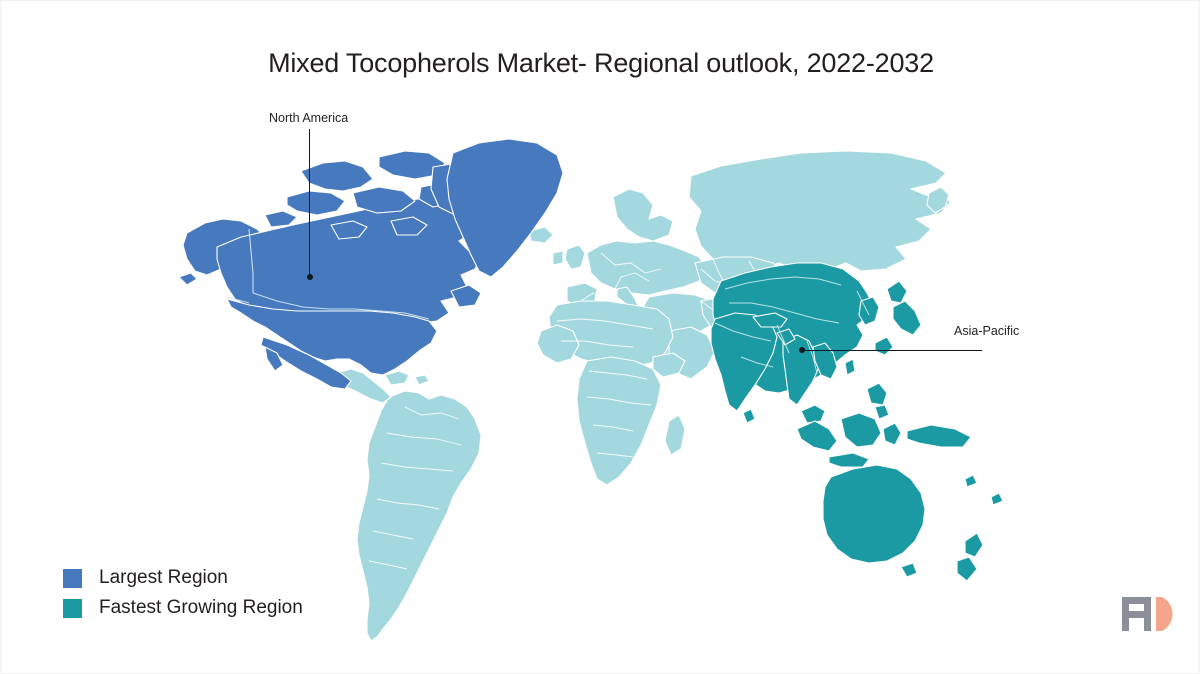 The height and width of the screenshot is (674, 1200). I want to click on leader-line-north-america, so click(310, 203).